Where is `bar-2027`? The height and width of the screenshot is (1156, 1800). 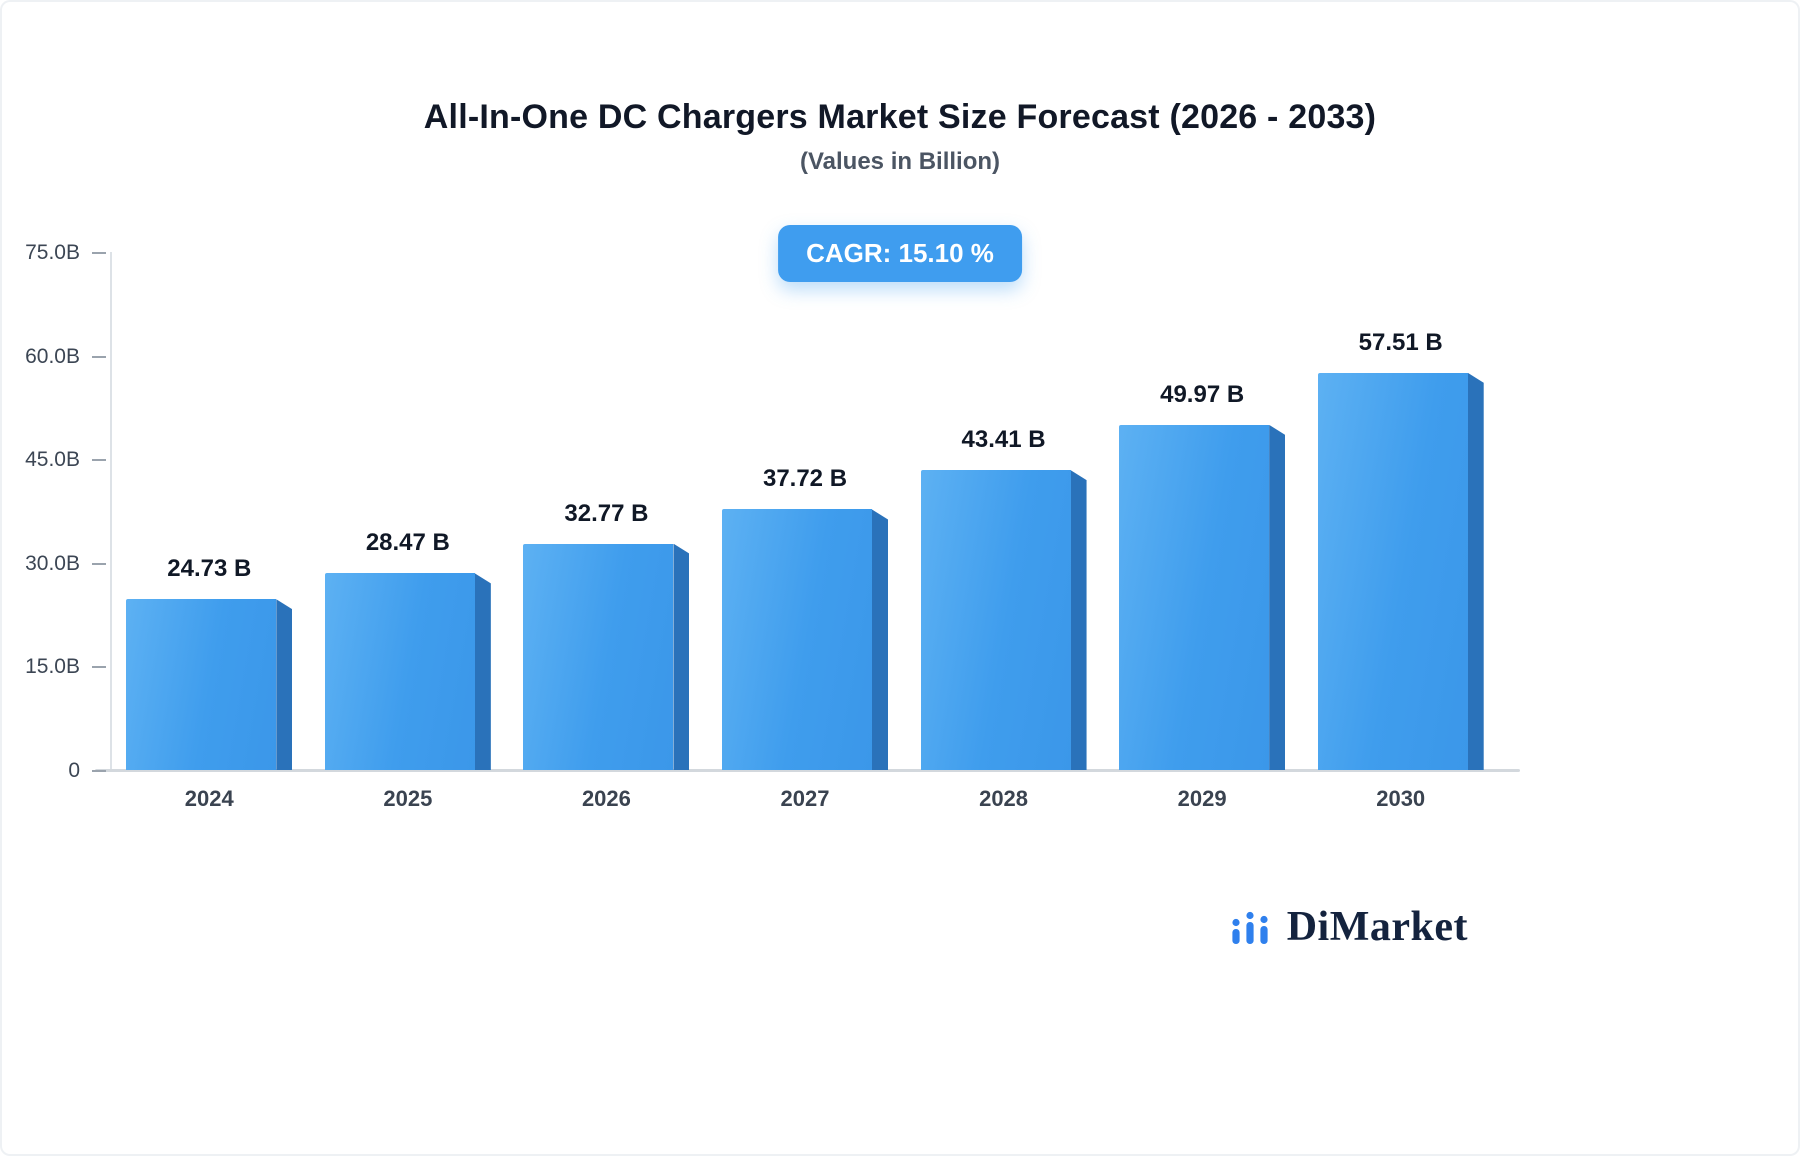
bar-2027 is located at coordinates (797, 639).